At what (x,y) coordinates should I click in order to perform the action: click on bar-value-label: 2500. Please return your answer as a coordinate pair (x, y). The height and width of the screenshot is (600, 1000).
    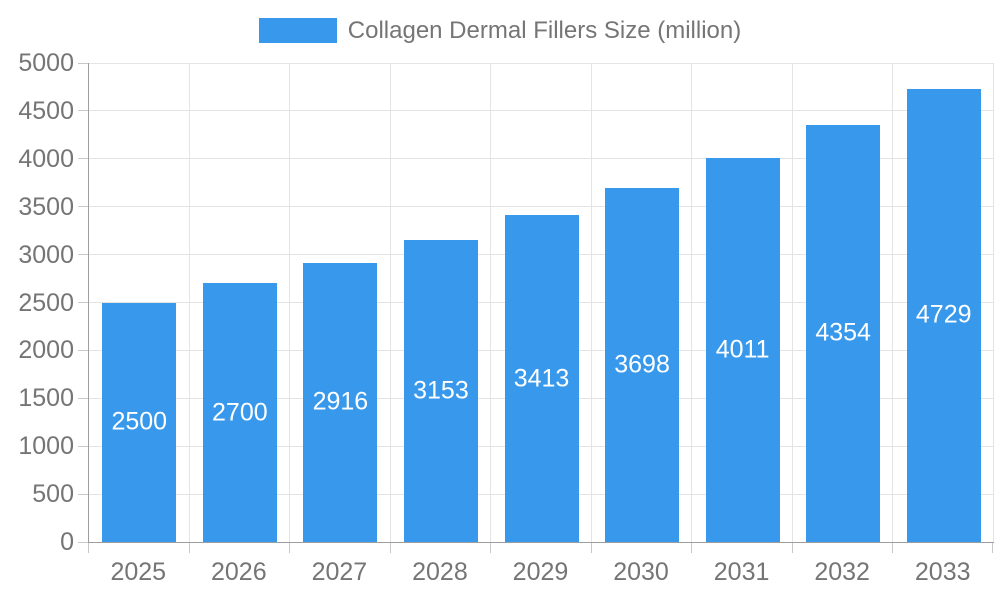
    Looking at the image, I should click on (139, 421).